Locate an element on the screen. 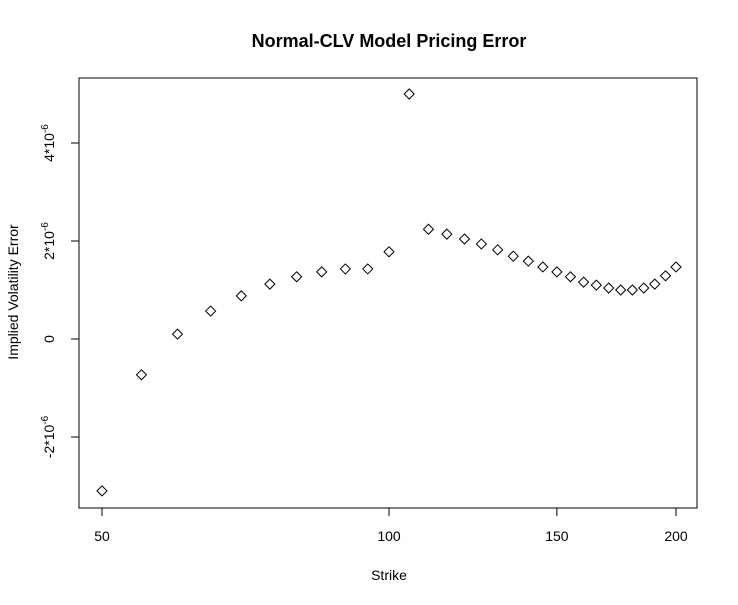  x-tick-label: 100 is located at coordinates (389, 536).